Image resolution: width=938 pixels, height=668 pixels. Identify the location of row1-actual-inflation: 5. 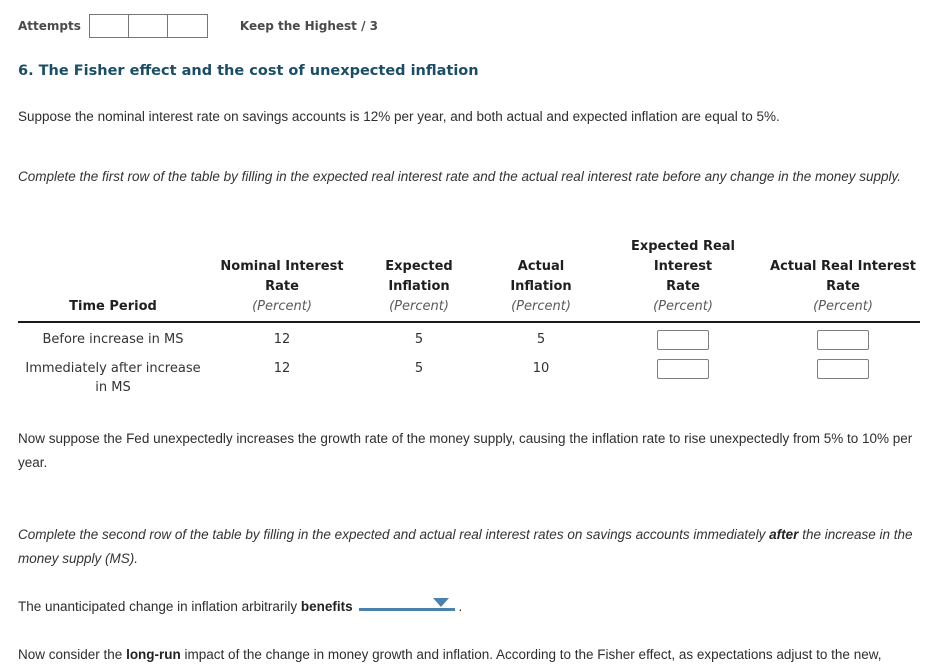
(541, 339).